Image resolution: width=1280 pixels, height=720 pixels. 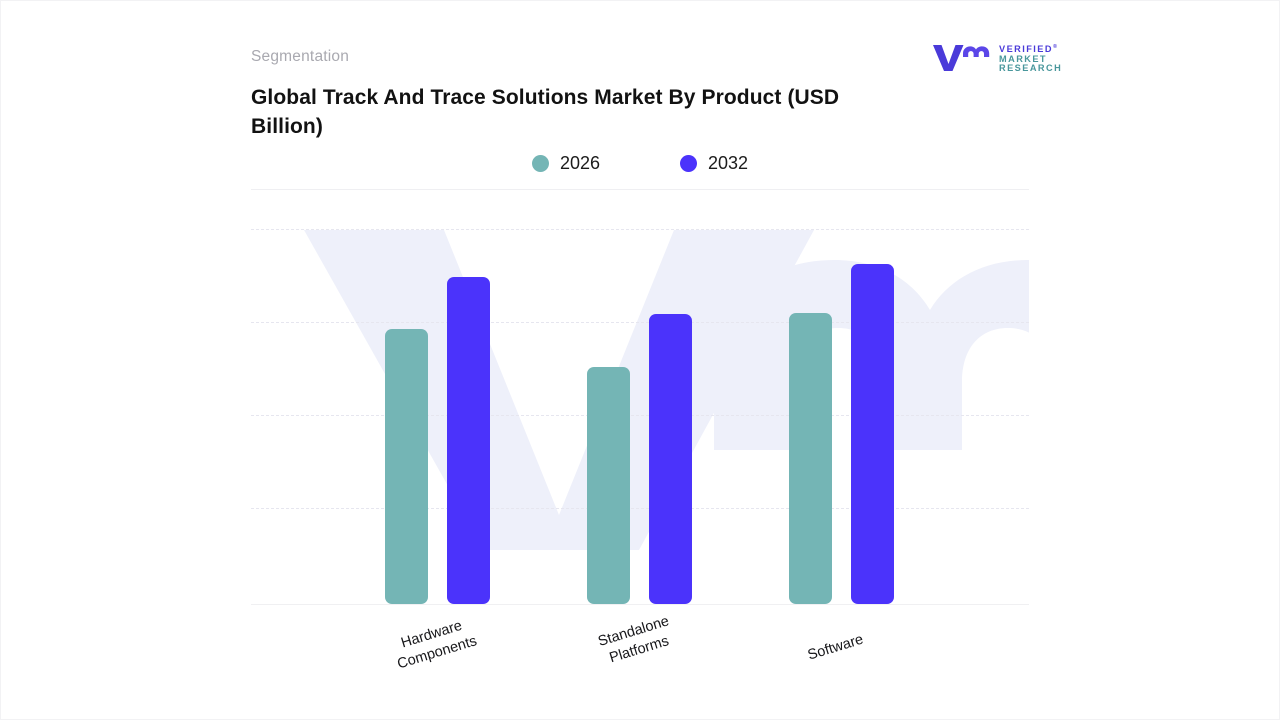 What do you see at coordinates (579, 162) in the screenshot?
I see `legend-label-2026: 2026` at bounding box center [579, 162].